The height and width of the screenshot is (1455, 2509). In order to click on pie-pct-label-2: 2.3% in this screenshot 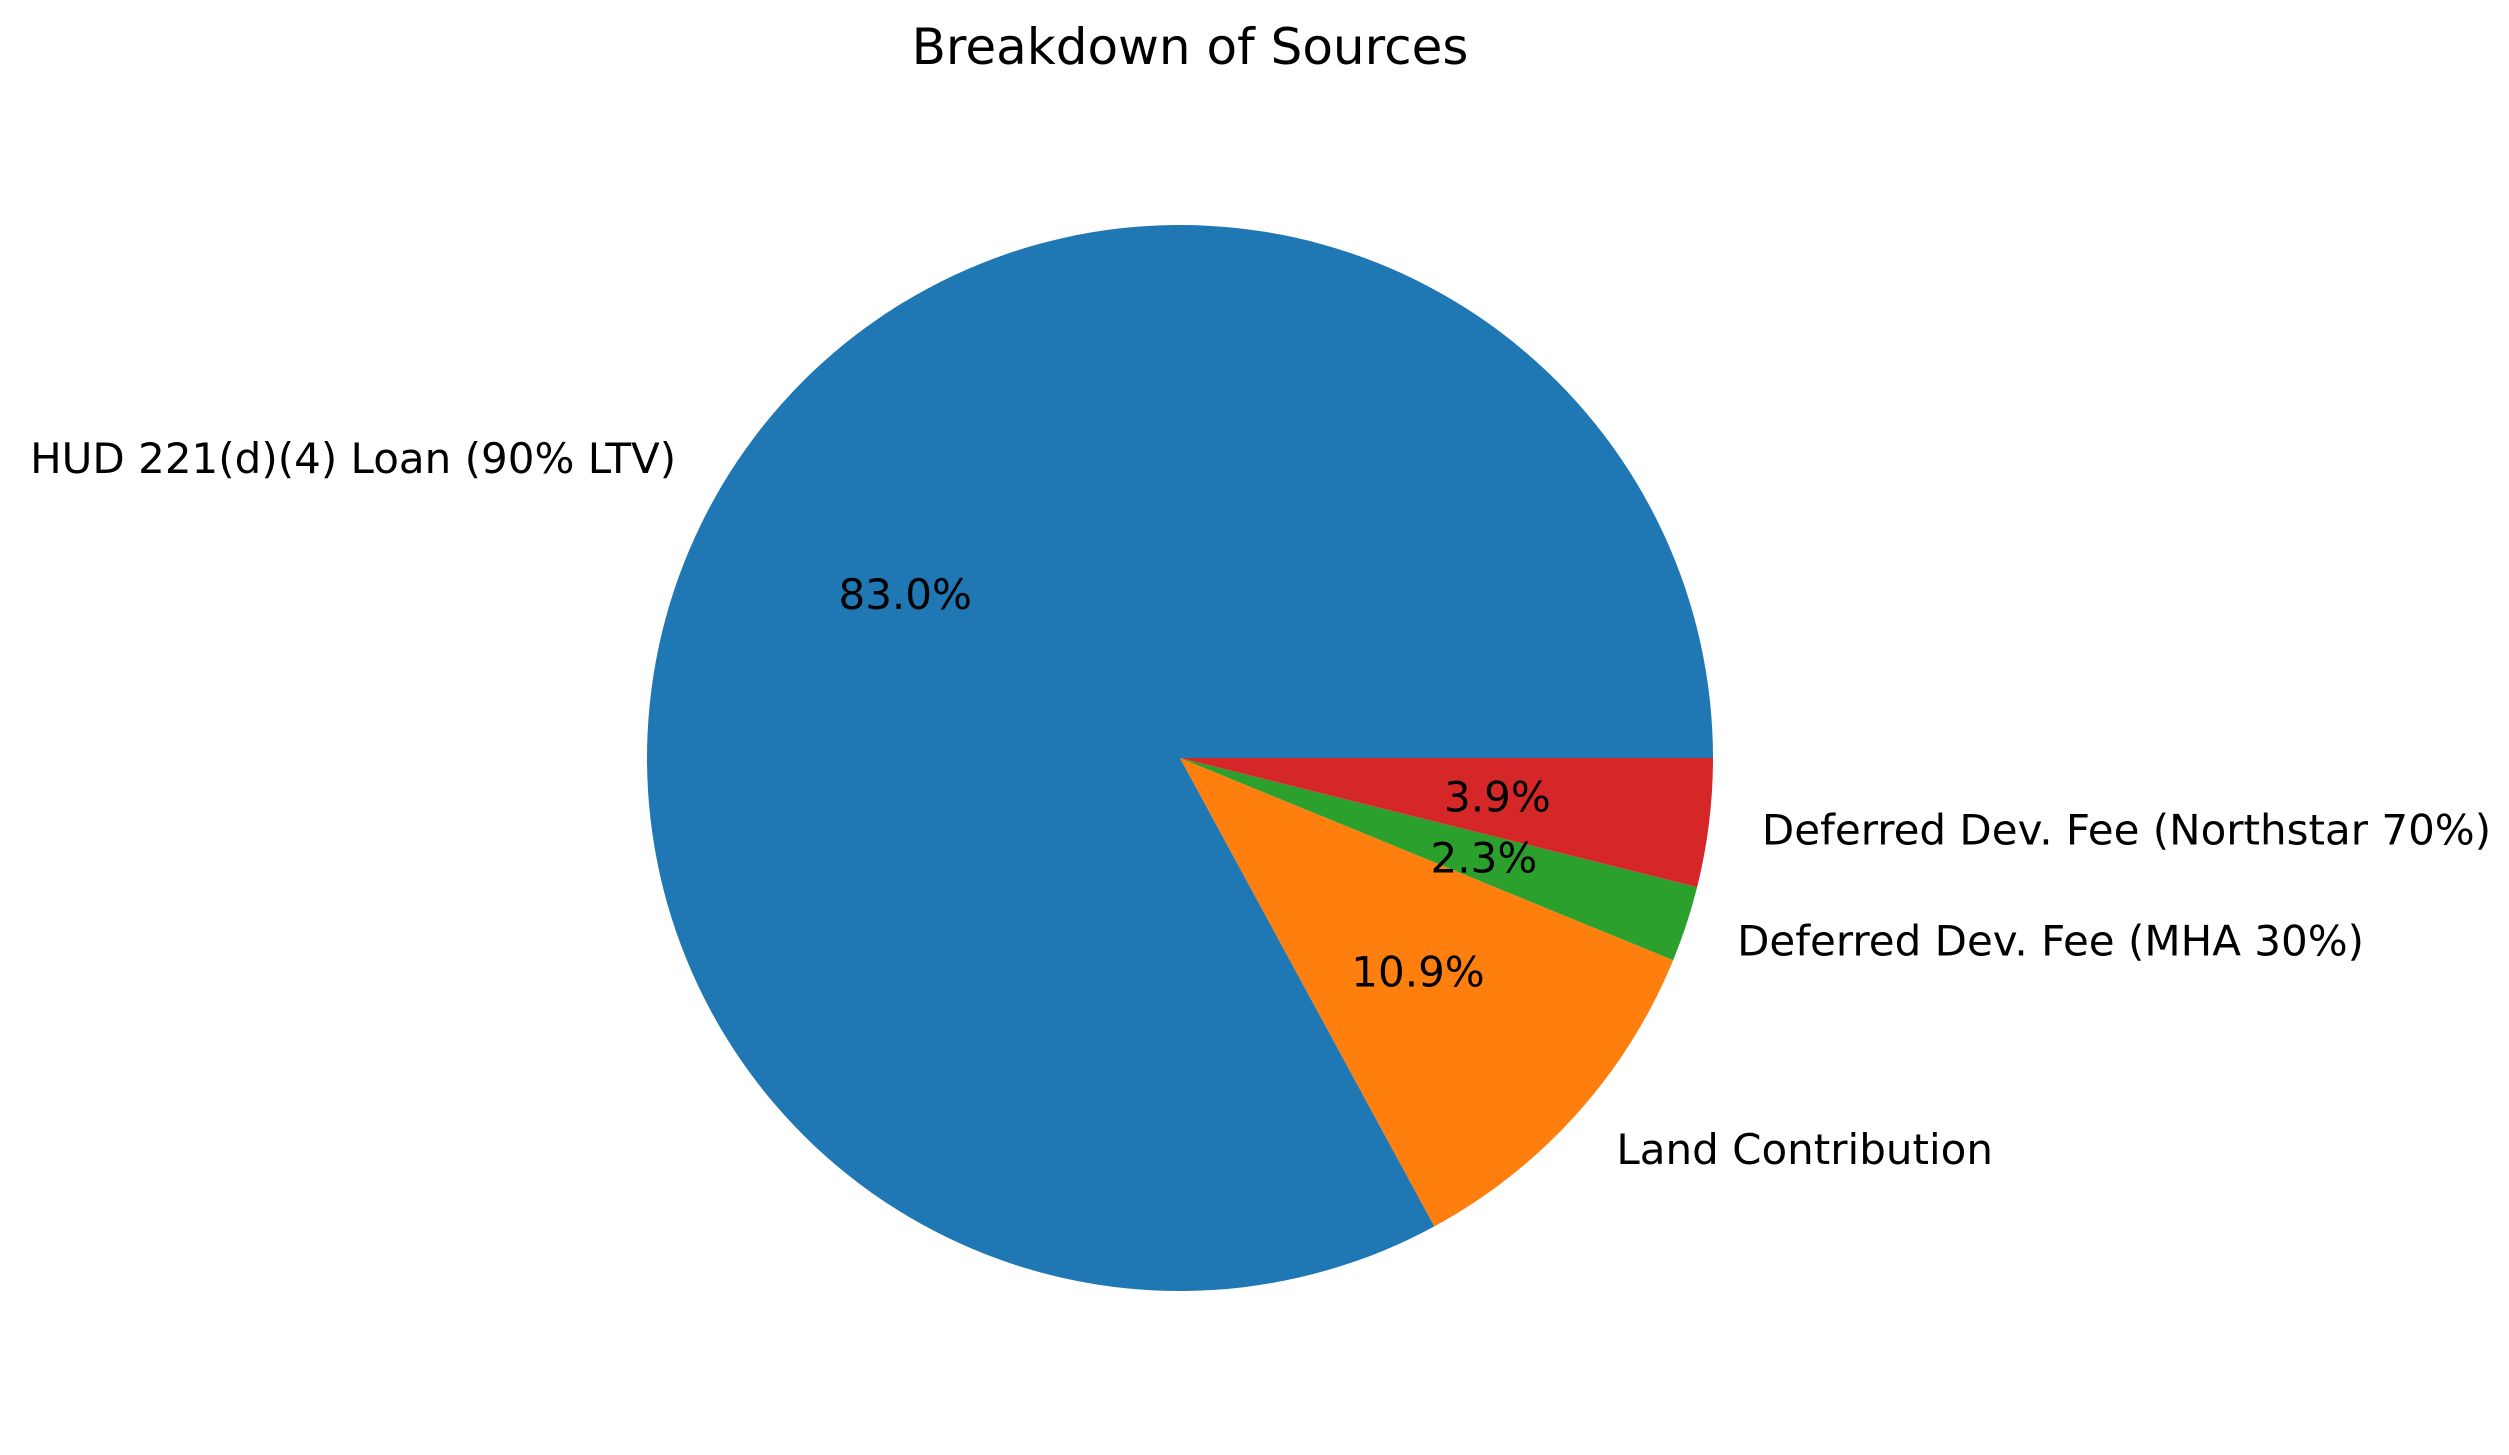, I will do `click(1484, 857)`.